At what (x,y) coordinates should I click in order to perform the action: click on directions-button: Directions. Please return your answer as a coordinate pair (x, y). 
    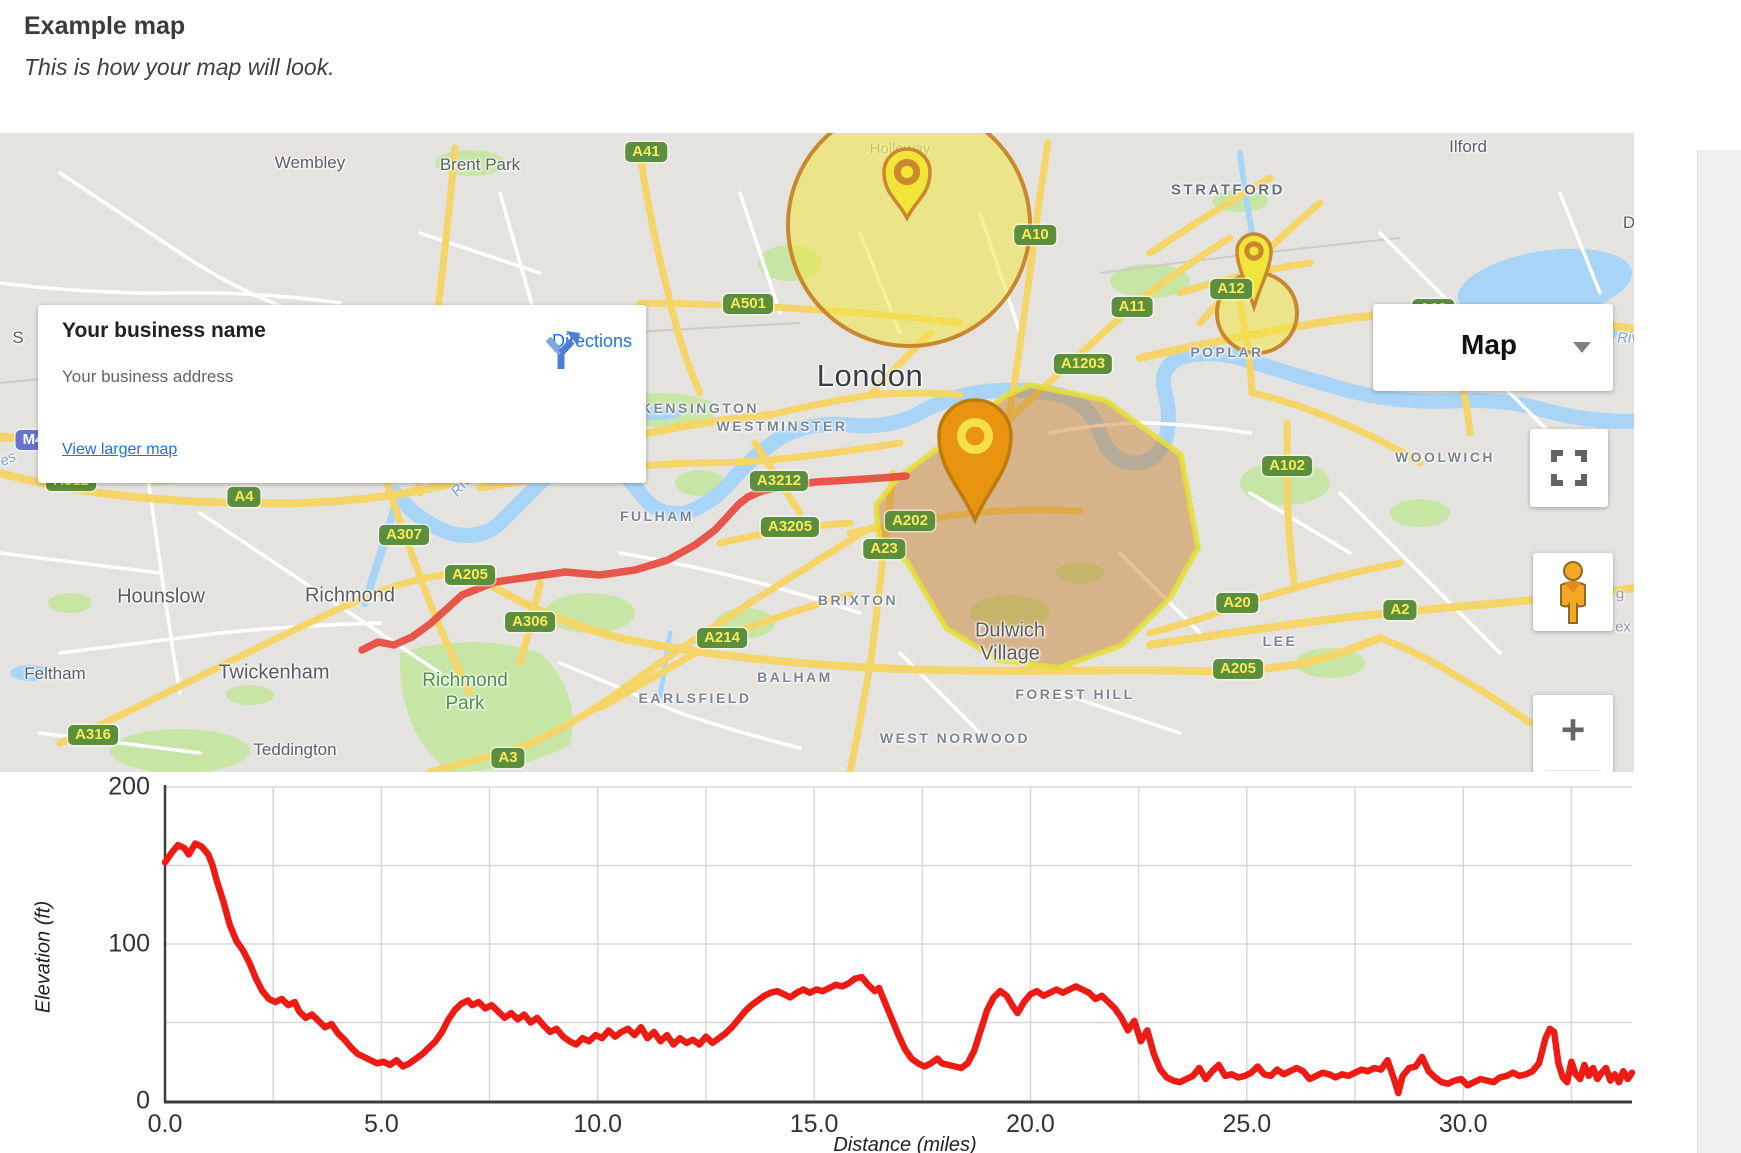
    Looking at the image, I should click on (592, 347).